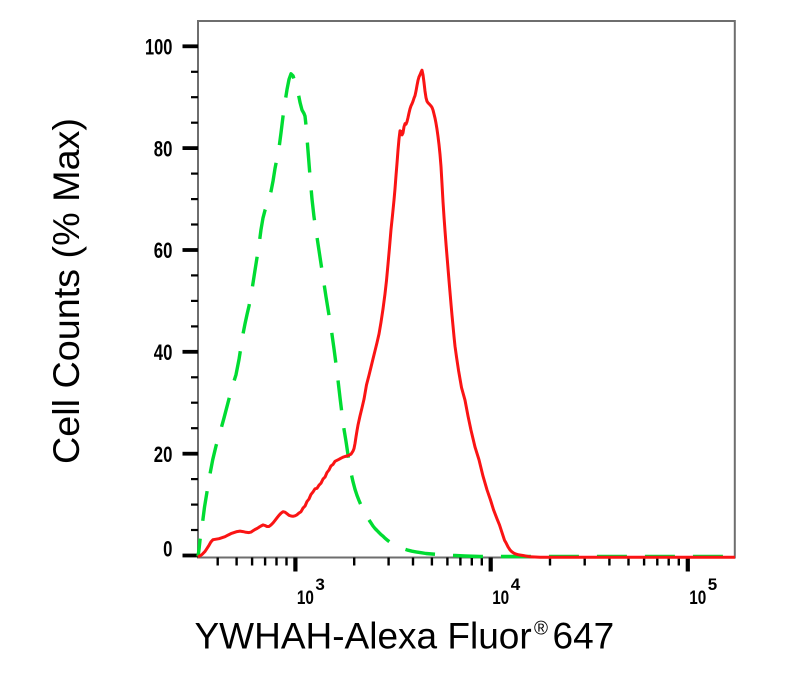 The width and height of the screenshot is (788, 674). What do you see at coordinates (163, 454) in the screenshot?
I see `svg-text: 20` at bounding box center [163, 454].